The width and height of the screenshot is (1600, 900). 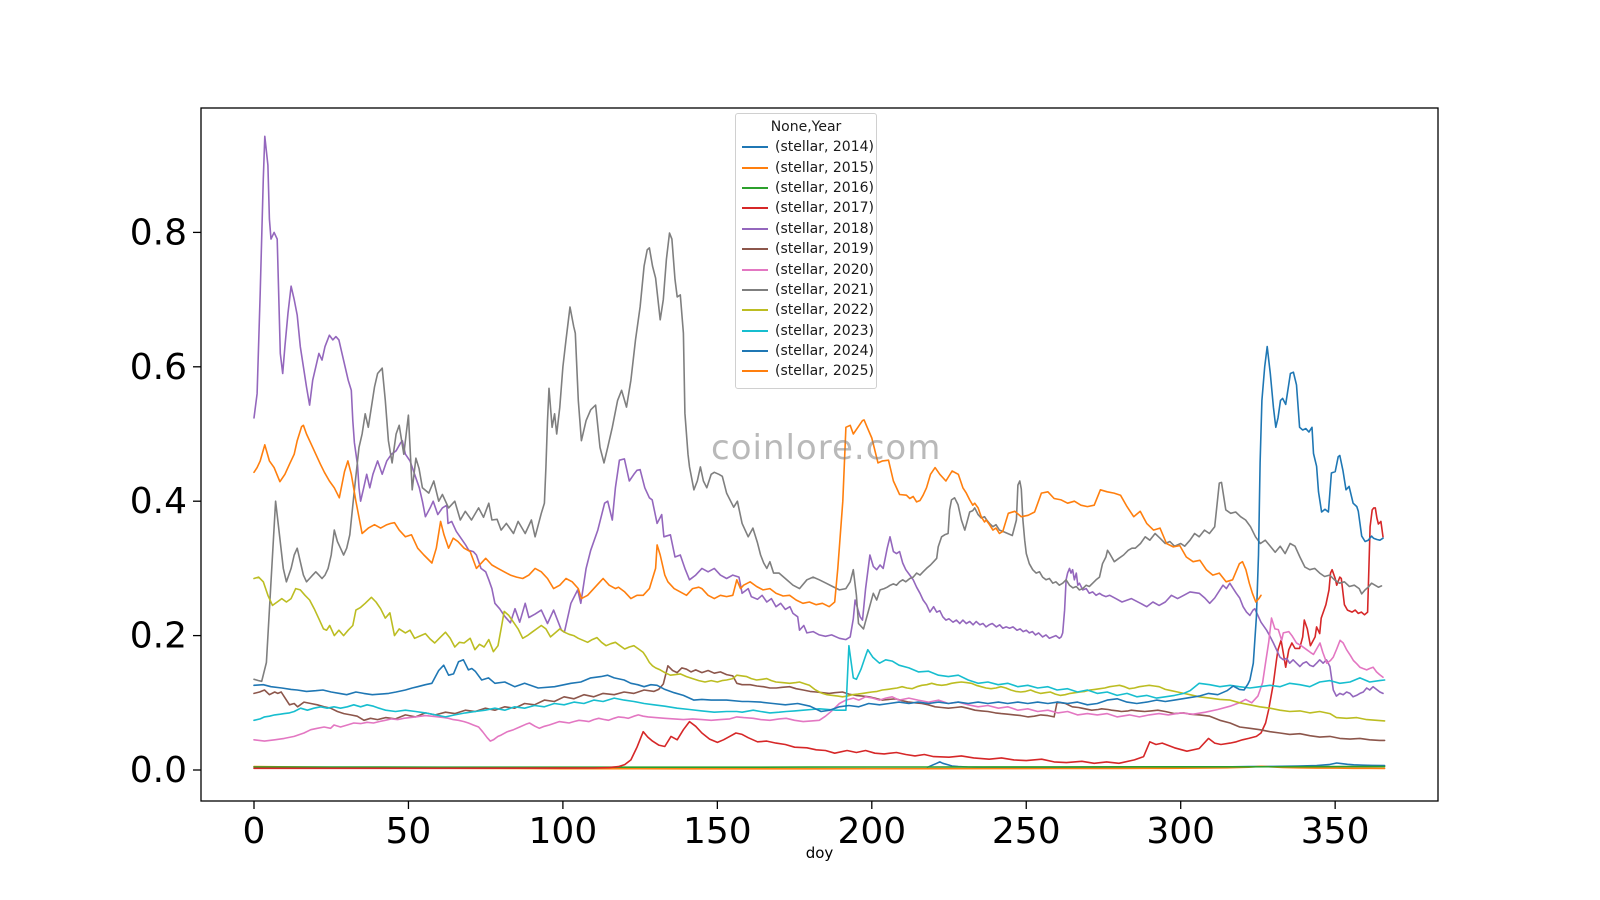 What do you see at coordinates (158, 770) in the screenshot?
I see `y-tick-label: 0.0` at bounding box center [158, 770].